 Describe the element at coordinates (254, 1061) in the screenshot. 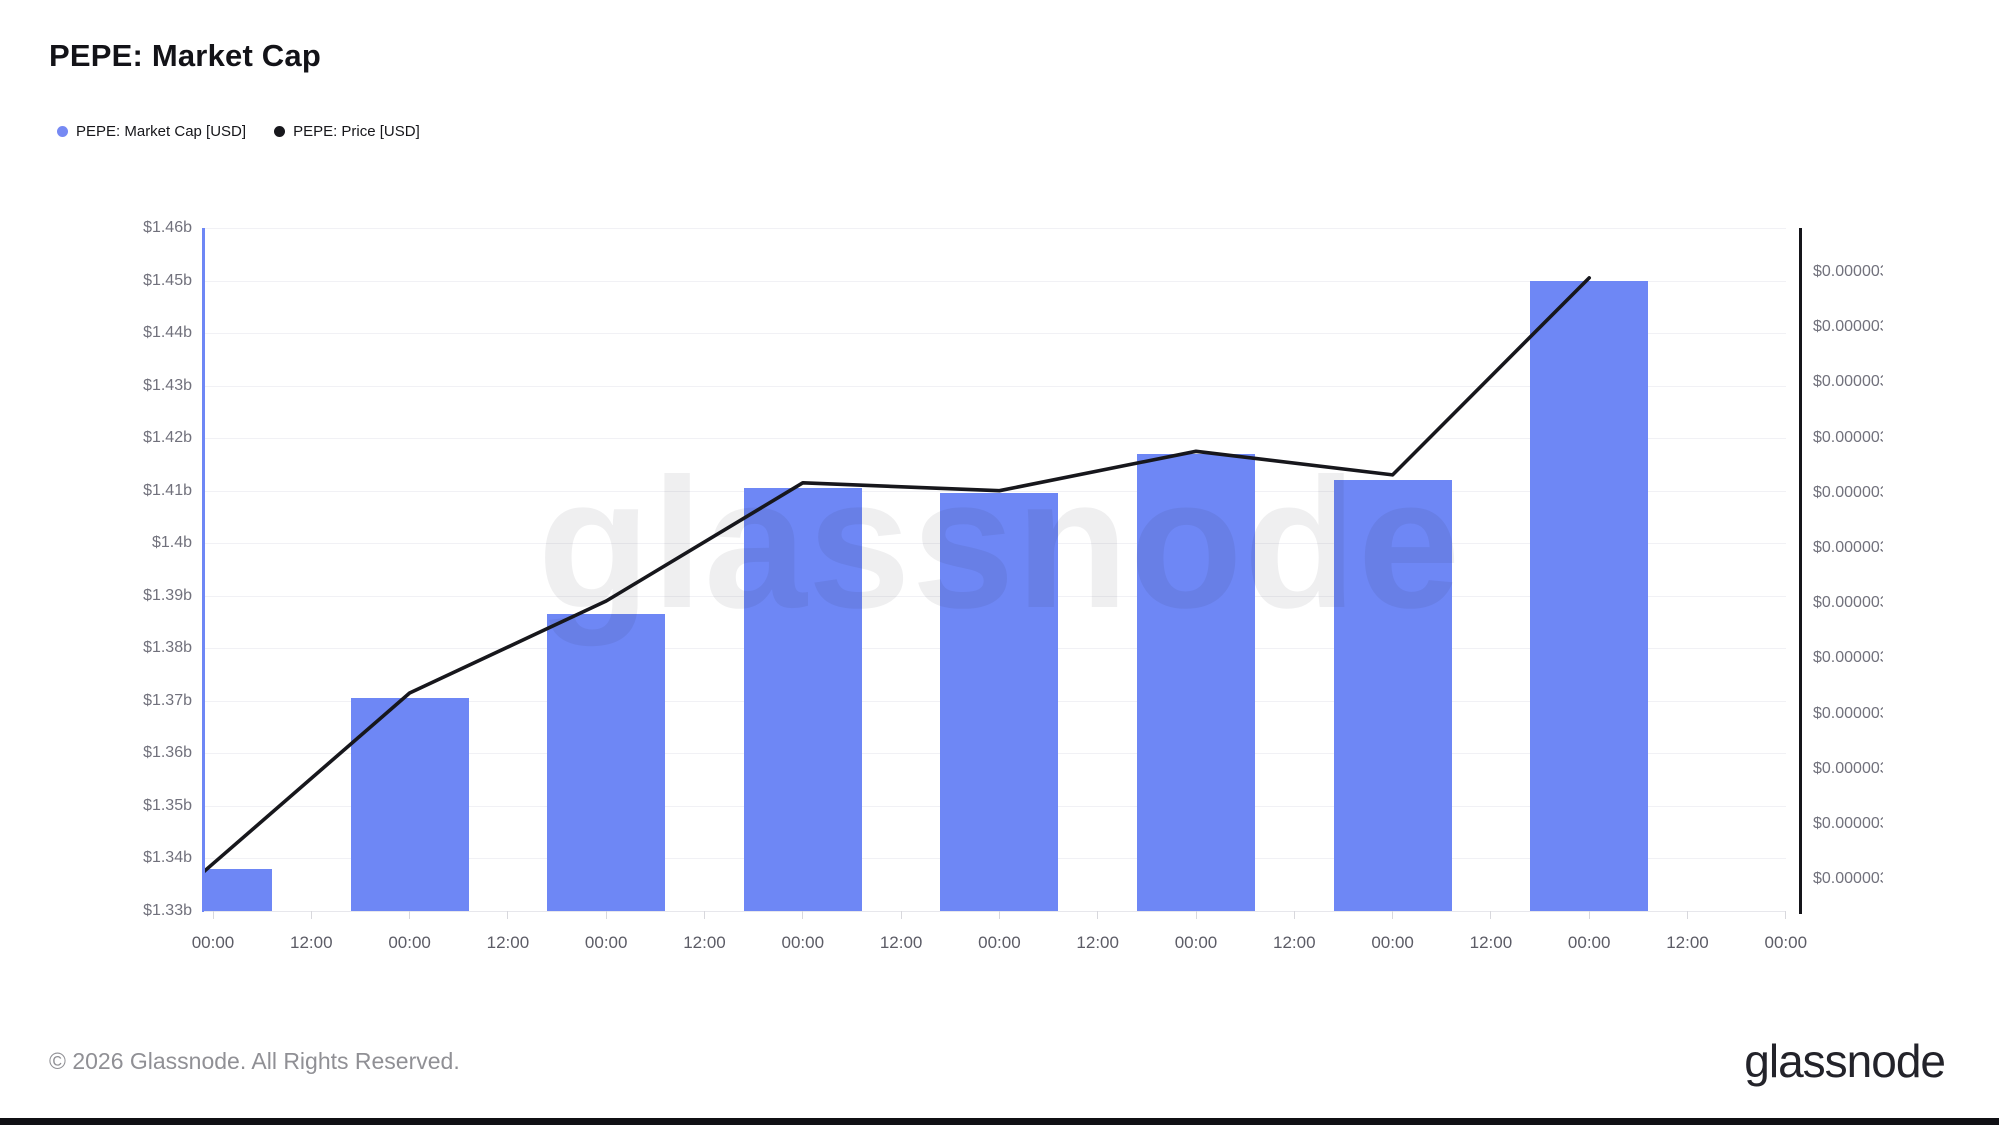

I see `copyright-text: © 2026 Glassnode. All Rights Reserved.` at that location.